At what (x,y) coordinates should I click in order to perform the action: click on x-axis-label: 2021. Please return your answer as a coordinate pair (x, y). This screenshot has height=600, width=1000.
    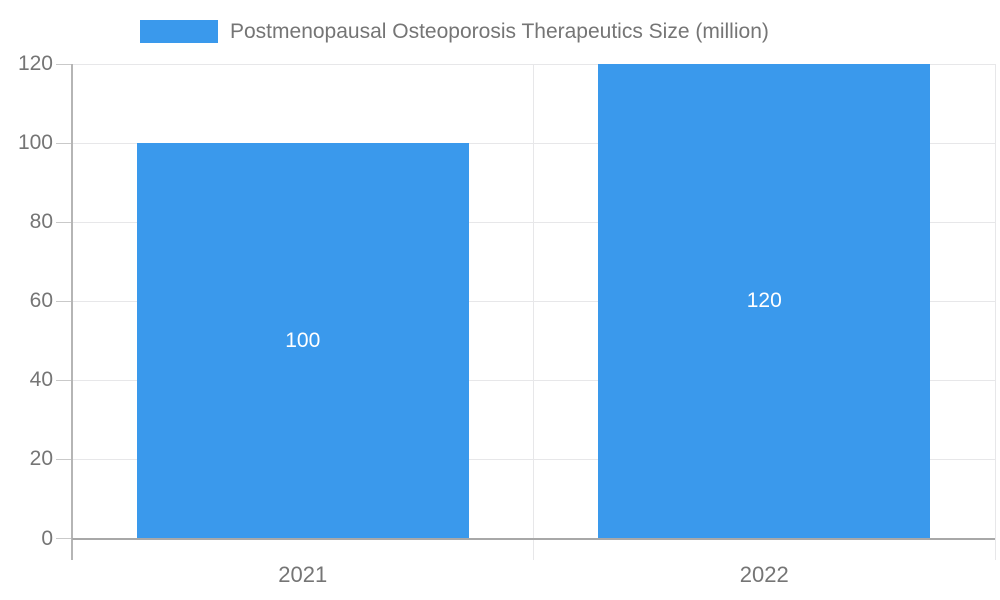
    Looking at the image, I should click on (303, 574).